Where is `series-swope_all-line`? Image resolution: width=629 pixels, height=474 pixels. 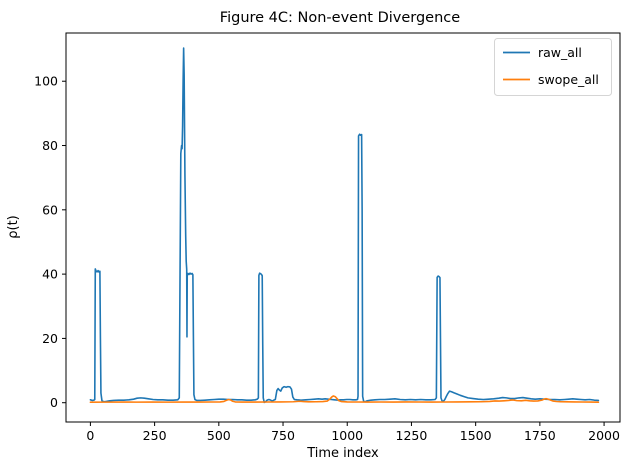
series-swope_all-line is located at coordinates (344, 399).